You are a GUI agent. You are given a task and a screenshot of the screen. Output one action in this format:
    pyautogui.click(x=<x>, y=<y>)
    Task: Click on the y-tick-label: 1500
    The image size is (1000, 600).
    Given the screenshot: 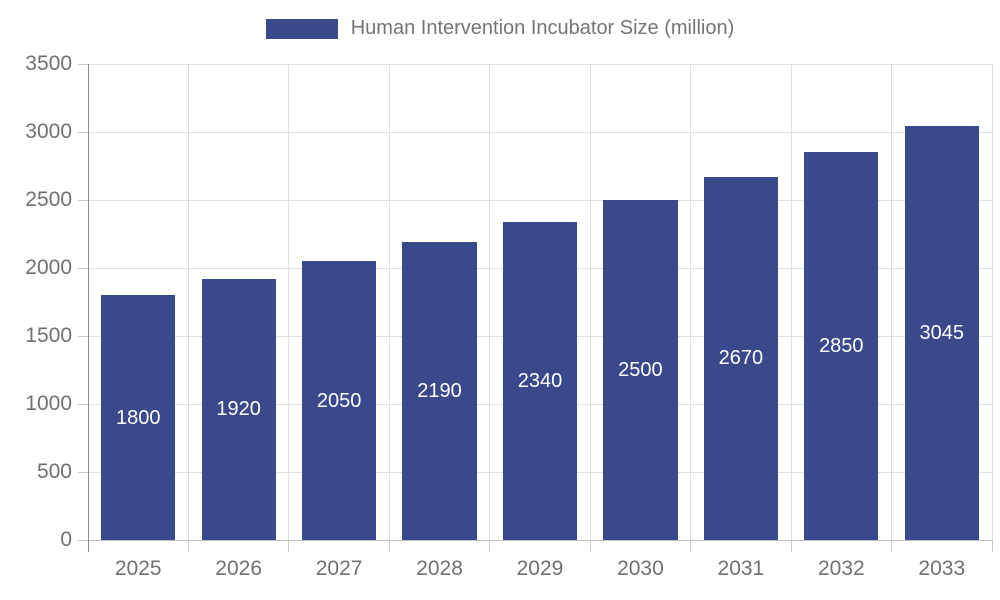 What is the action you would take?
    pyautogui.click(x=48, y=335)
    